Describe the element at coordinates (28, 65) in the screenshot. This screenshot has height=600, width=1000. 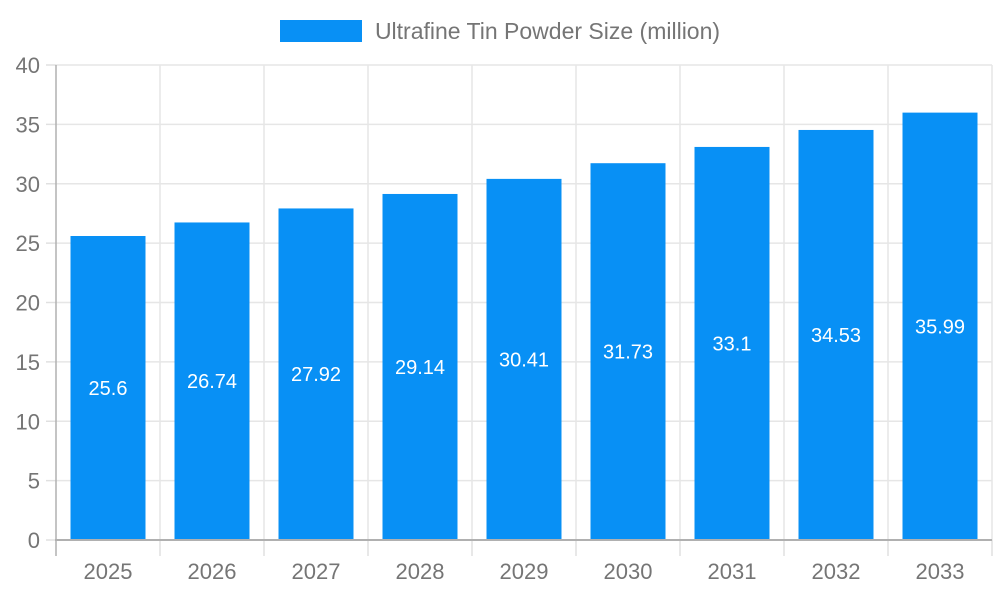
I see `y-axis-label: 40` at that location.